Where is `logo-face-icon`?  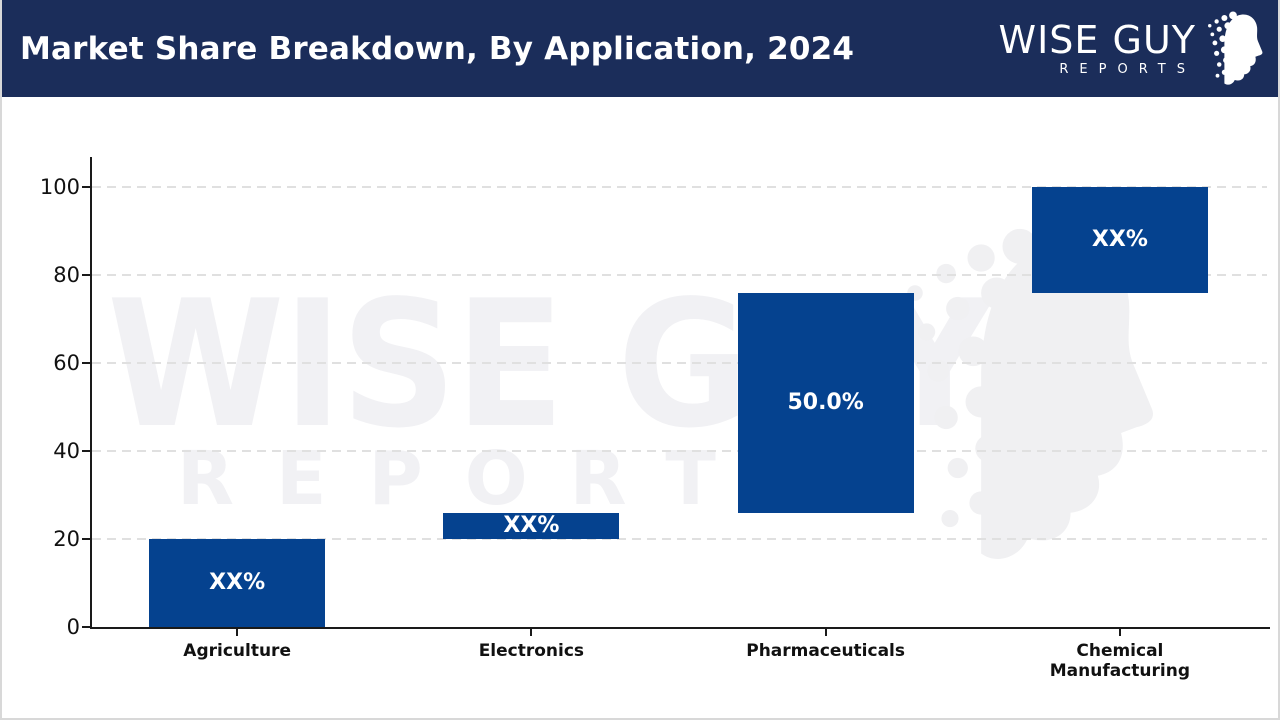
logo-face-icon is located at coordinates (1235, 48).